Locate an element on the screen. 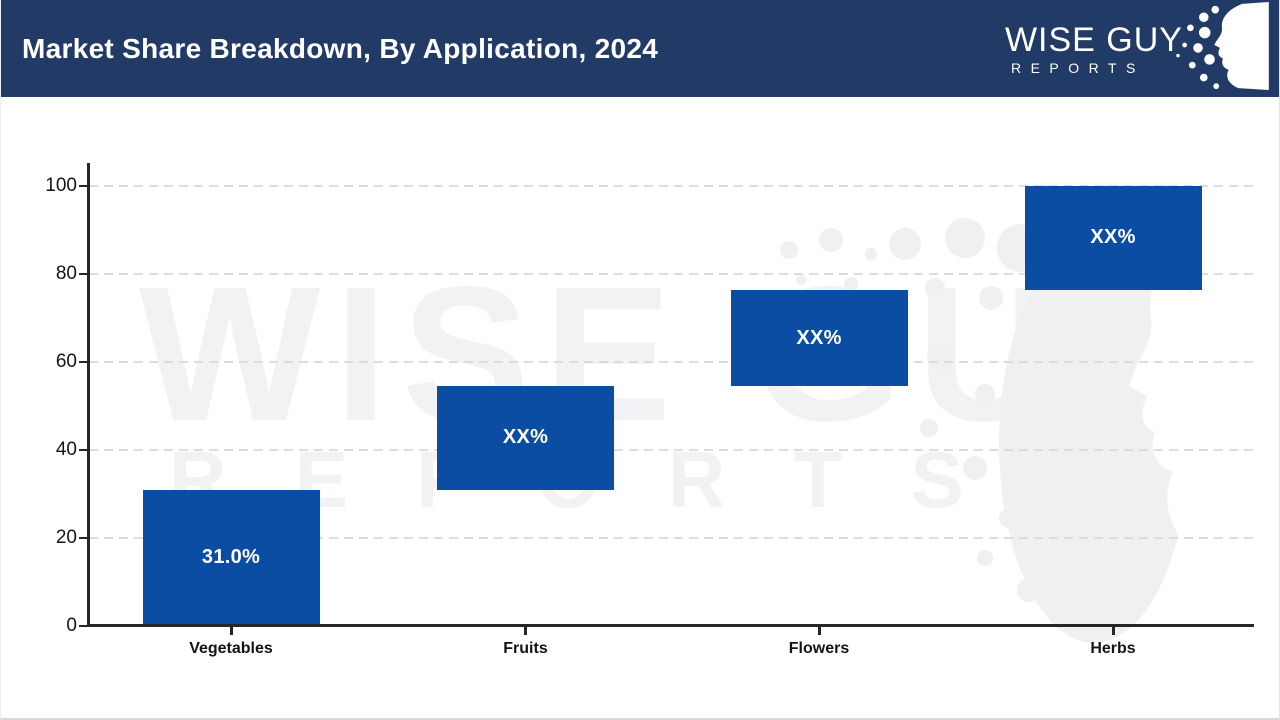 The height and width of the screenshot is (720, 1280). y-axis-line is located at coordinates (88, 395).